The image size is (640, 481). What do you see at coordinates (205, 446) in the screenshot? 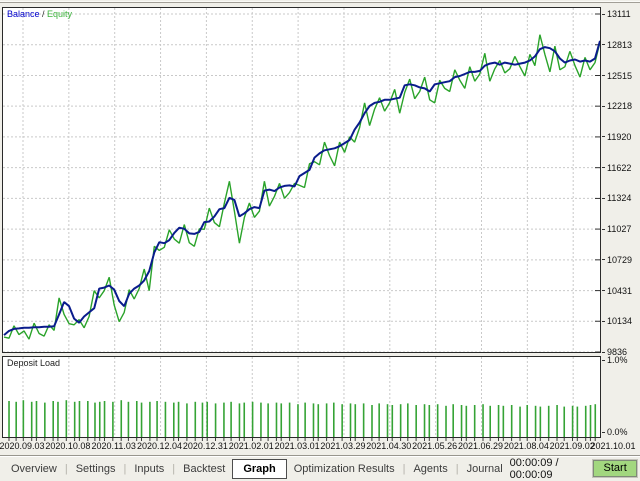
I see `x-axis-label: 2020.12.31` at bounding box center [205, 446].